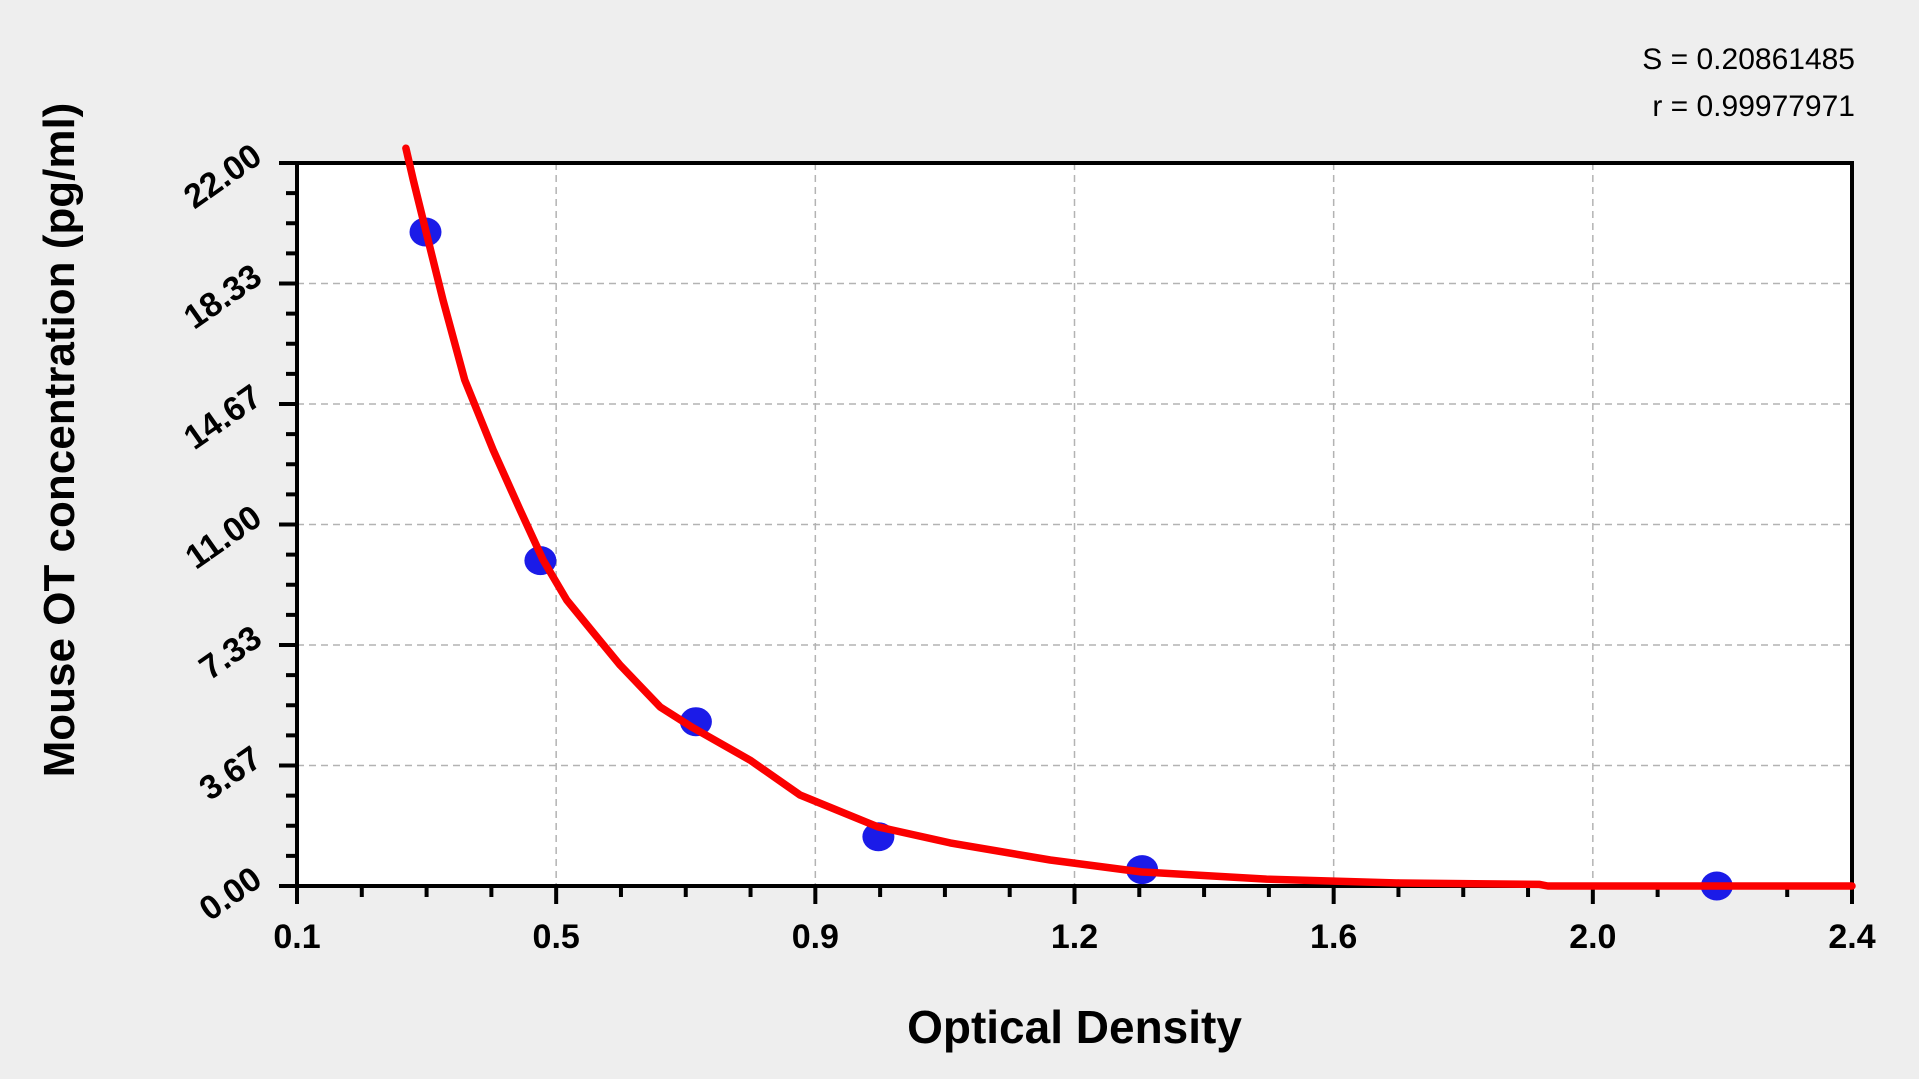  Describe the element at coordinates (296, 937) in the screenshot. I see `x-tick-label: 0.1` at that location.